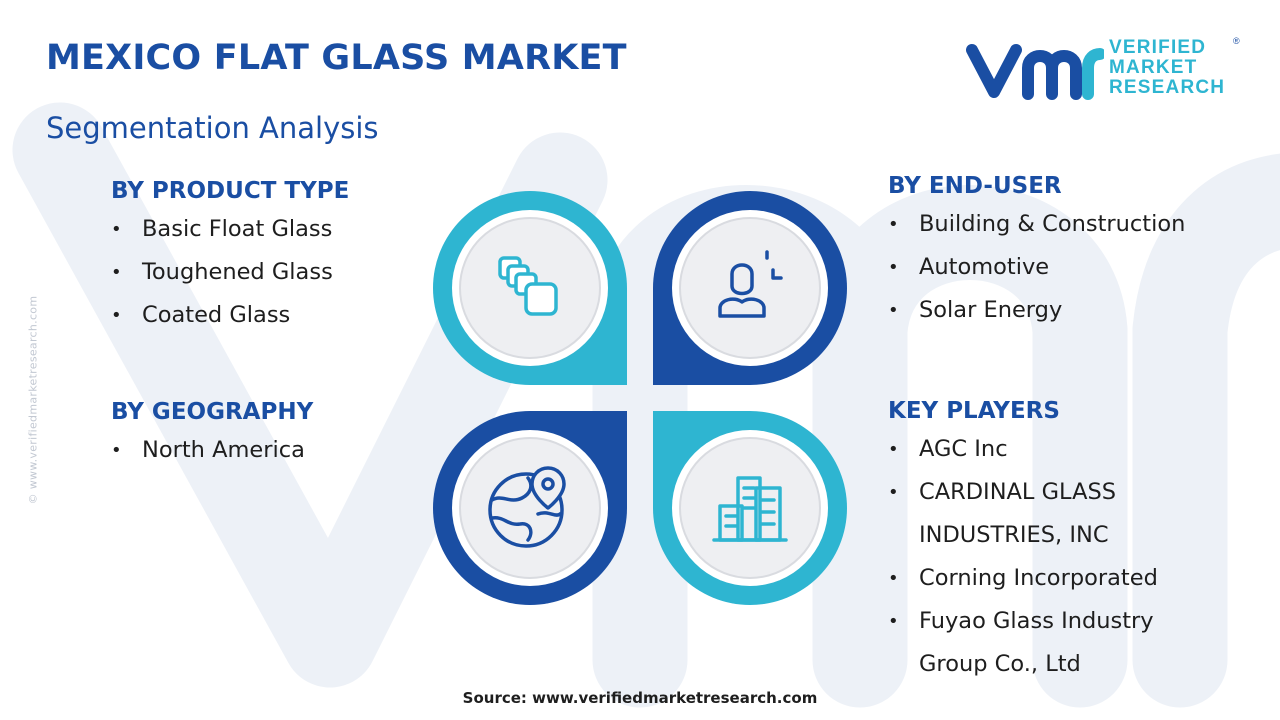  I want to click on segment-heading: BY PRODUCT TYPE, so click(230, 191).